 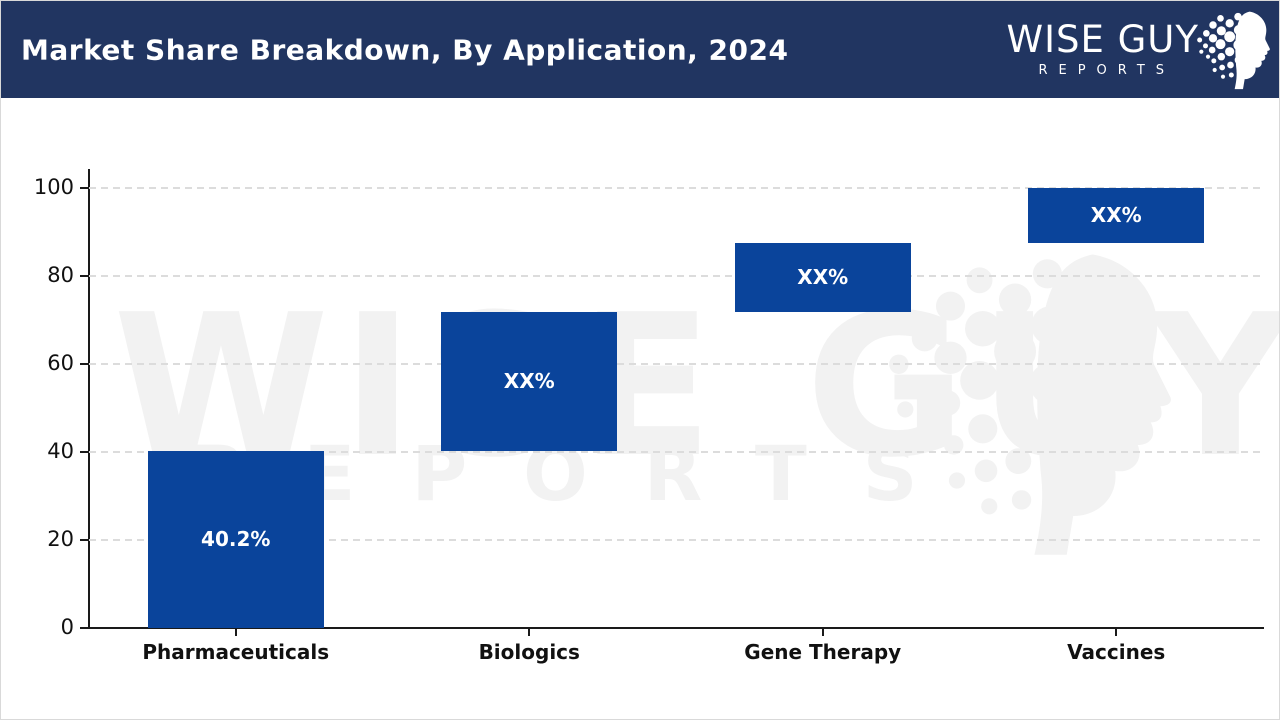 What do you see at coordinates (60, 275) in the screenshot?
I see `y-tick-label-80: 80` at bounding box center [60, 275].